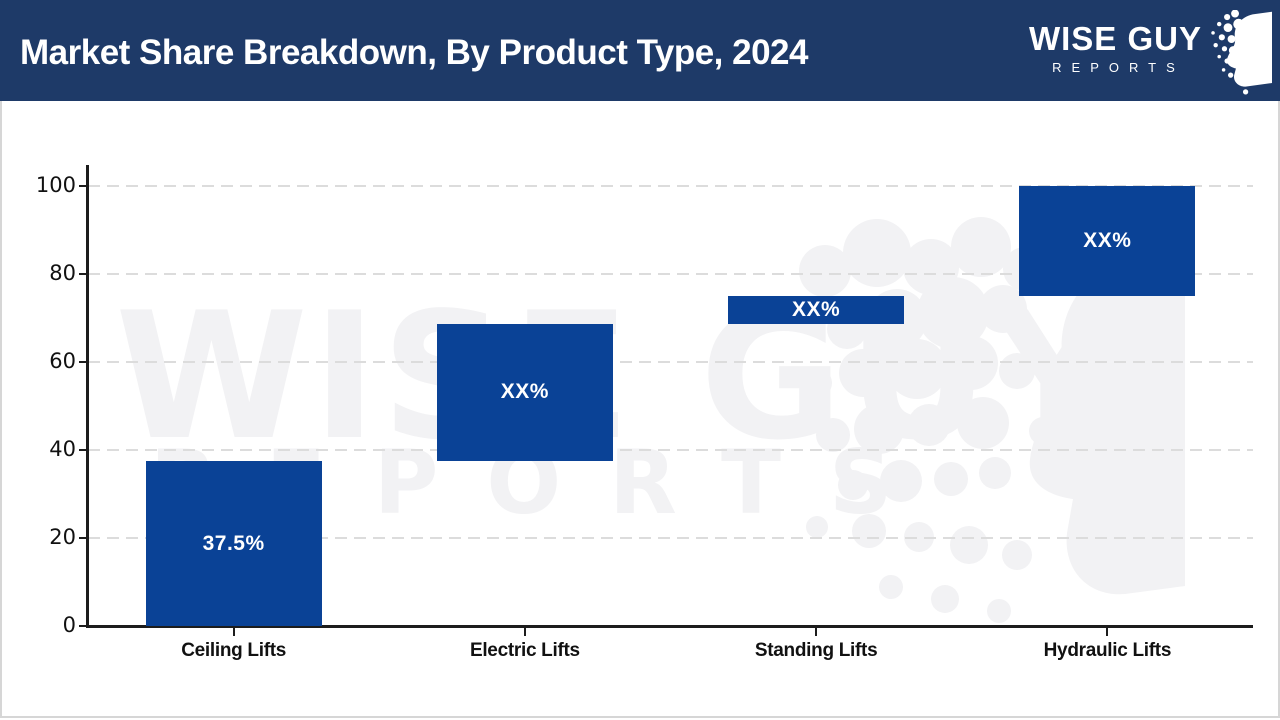 The image size is (1280, 720). Describe the element at coordinates (55, 185) in the screenshot. I see `y-tick-label-100: 100` at that location.